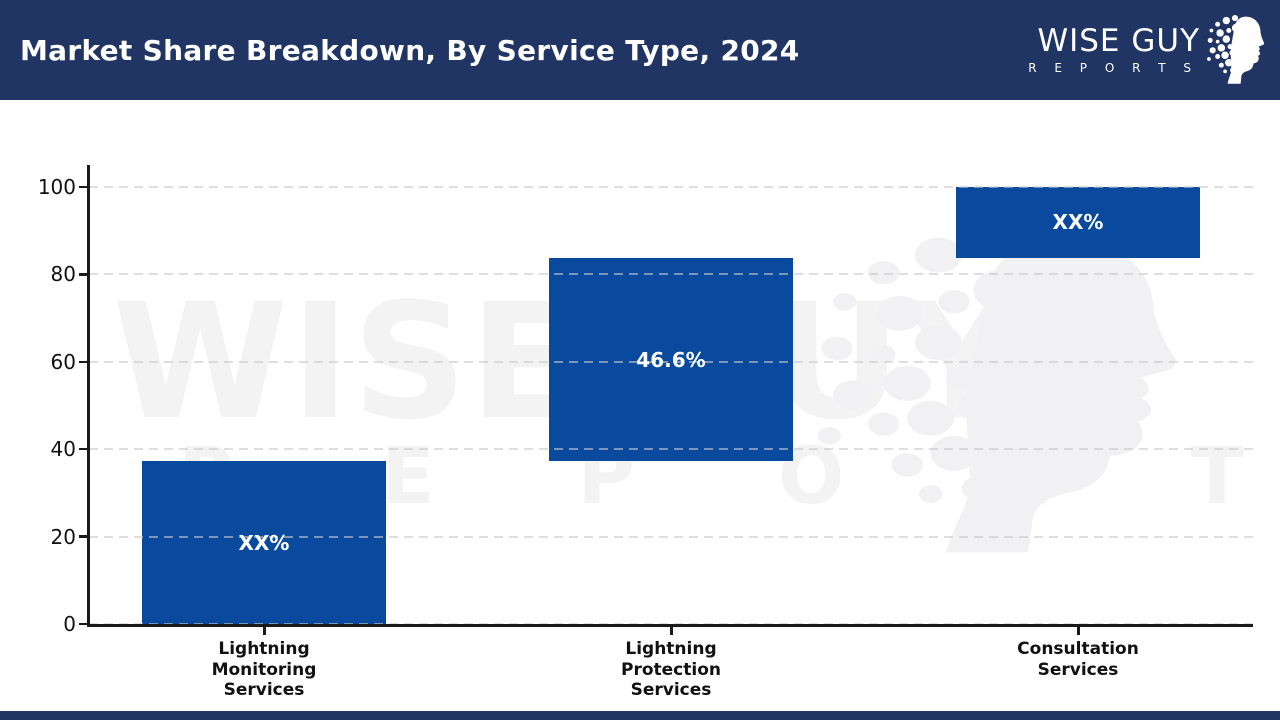  I want to click on bar-value-label: 46.6%, so click(671, 359).